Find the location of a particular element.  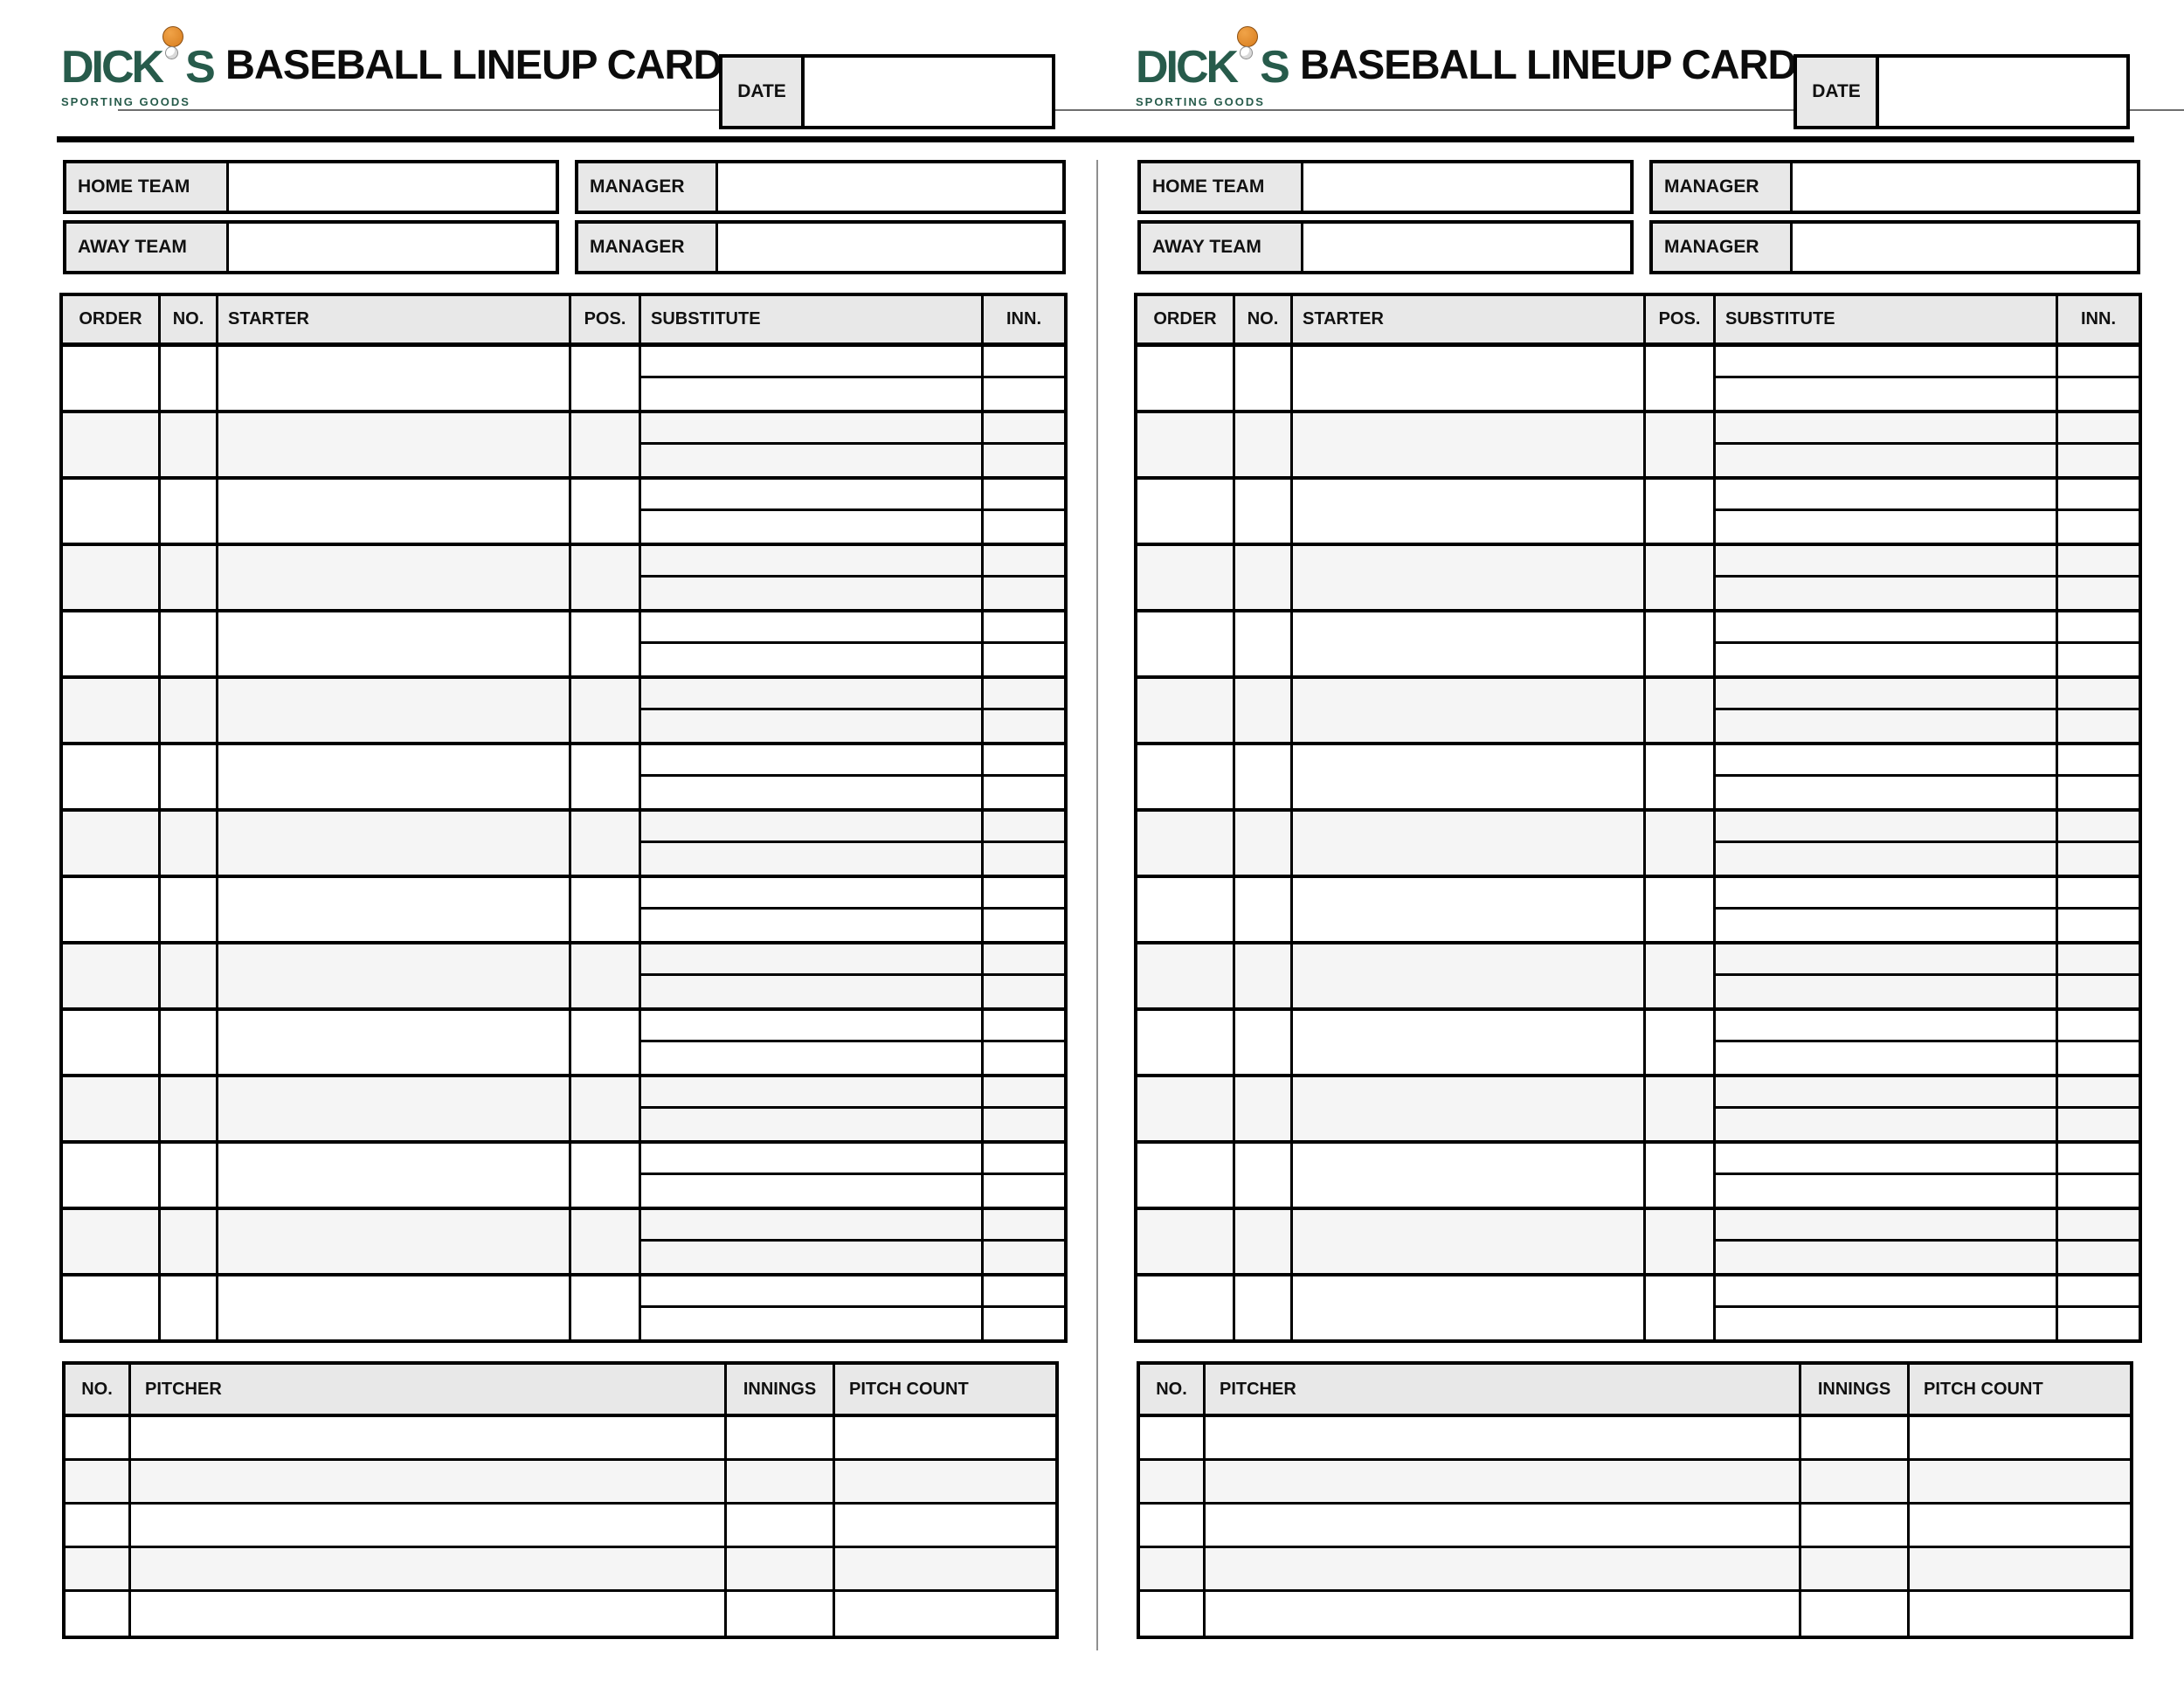

home-manager-input is located at coordinates (890, 187).